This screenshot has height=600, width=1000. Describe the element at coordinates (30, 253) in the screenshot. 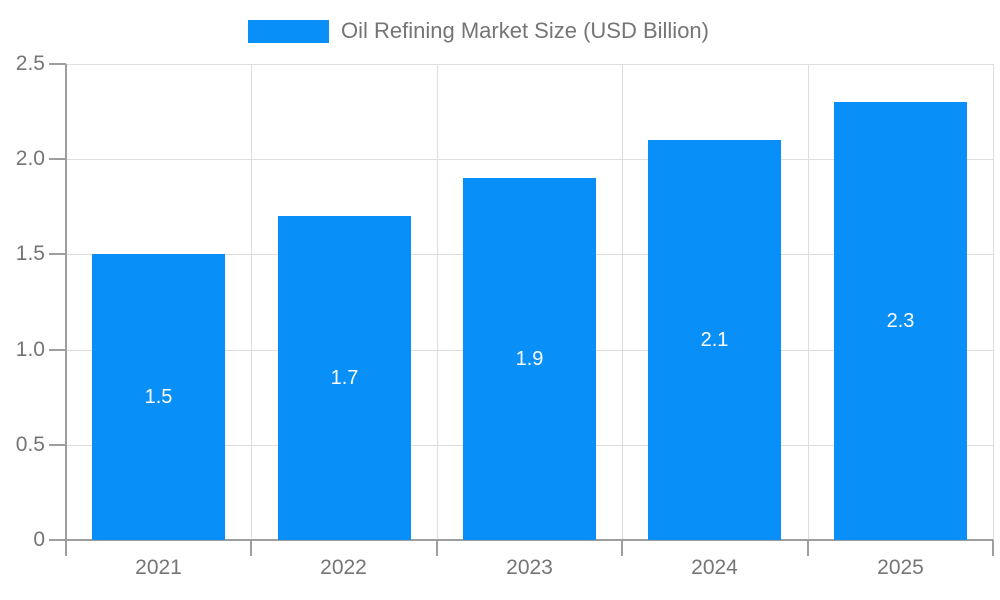

I see `y-axis-tick-label: 1.5` at that location.